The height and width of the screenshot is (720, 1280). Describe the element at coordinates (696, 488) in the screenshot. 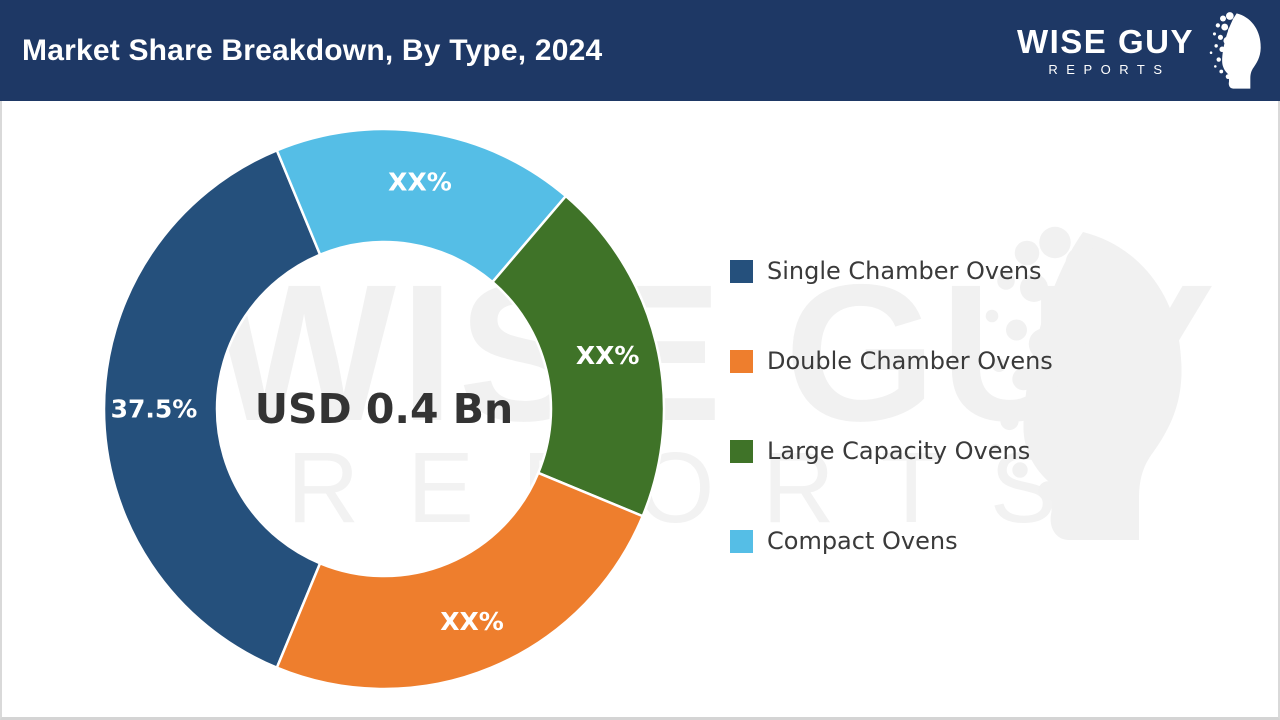

I see `watermark-subtitle: REPORTS` at that location.